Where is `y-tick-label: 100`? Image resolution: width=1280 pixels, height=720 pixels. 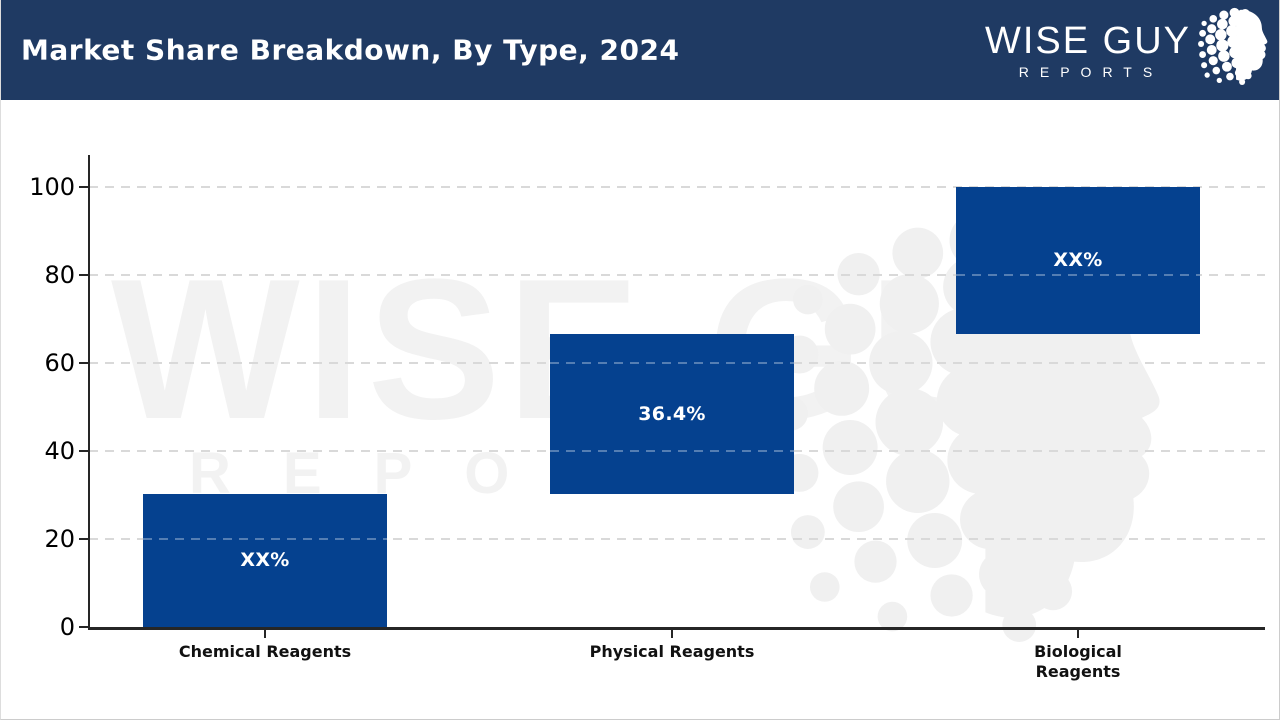
y-tick-label: 100 is located at coordinates (52, 187).